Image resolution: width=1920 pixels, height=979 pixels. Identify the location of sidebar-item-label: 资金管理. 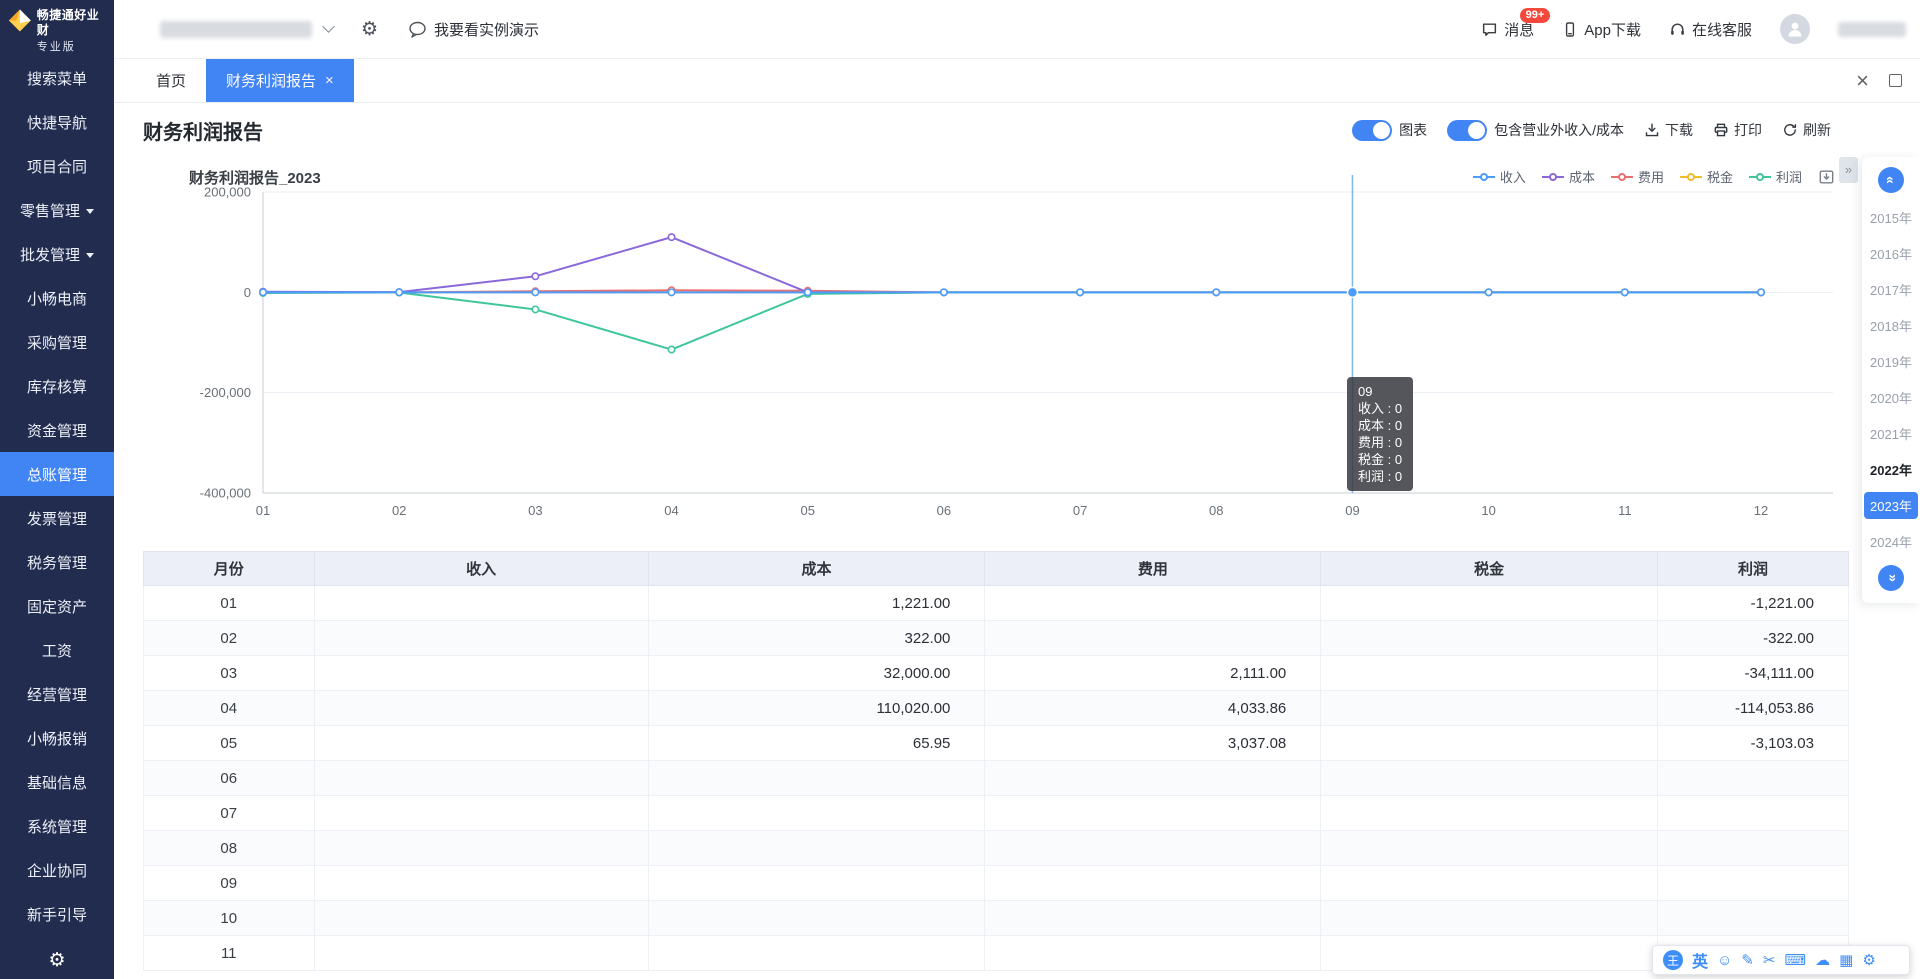
(56, 431).